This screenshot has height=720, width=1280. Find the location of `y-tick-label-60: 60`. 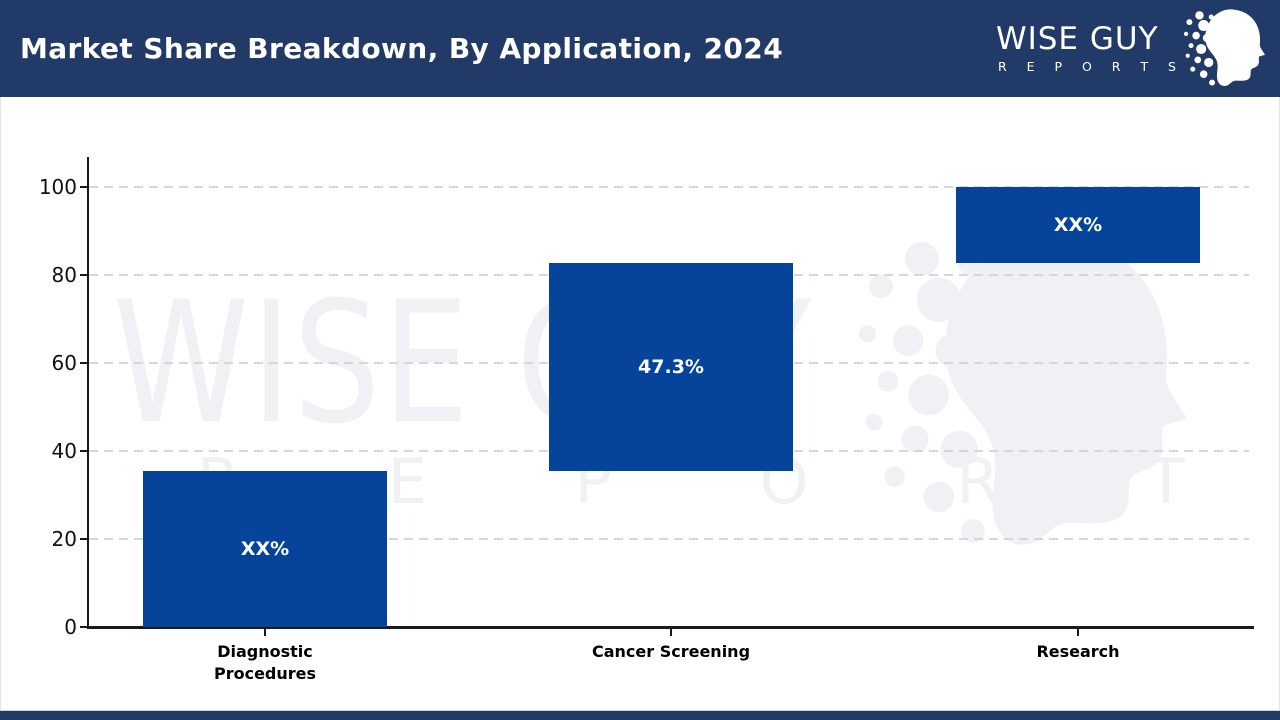

y-tick-label-60: 60 is located at coordinates (64, 363).